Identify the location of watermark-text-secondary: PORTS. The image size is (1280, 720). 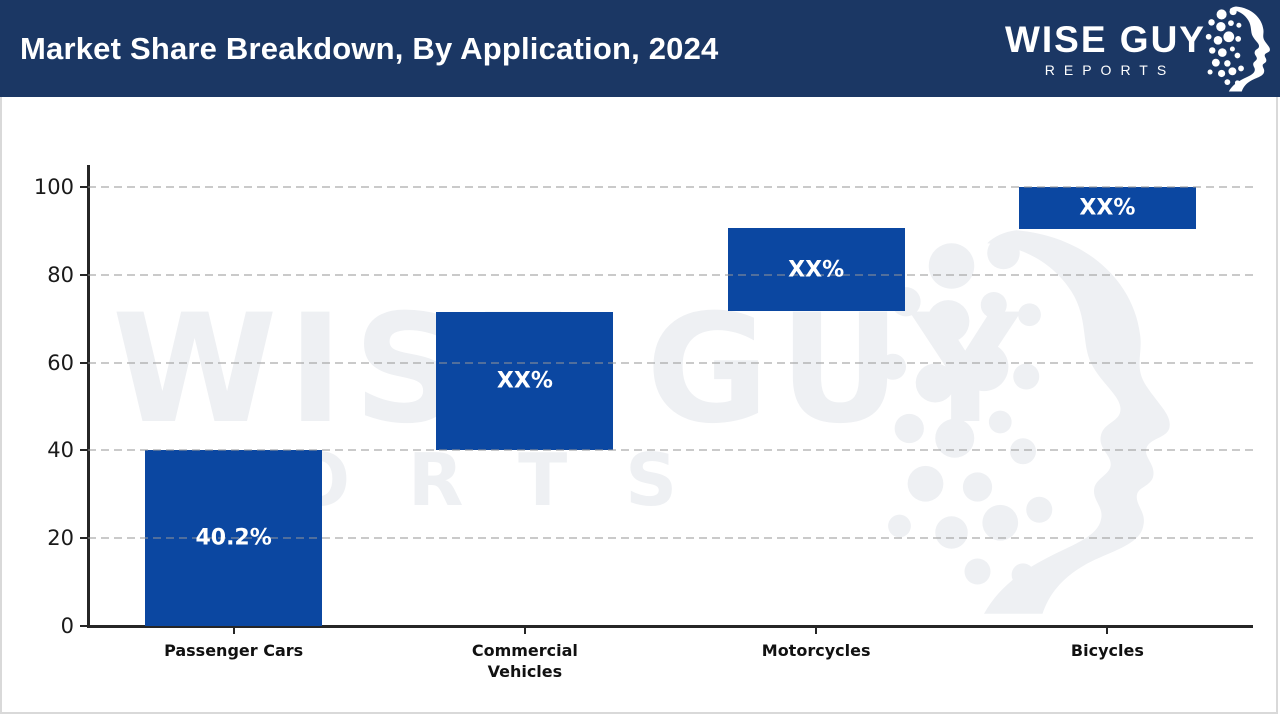
(457, 480).